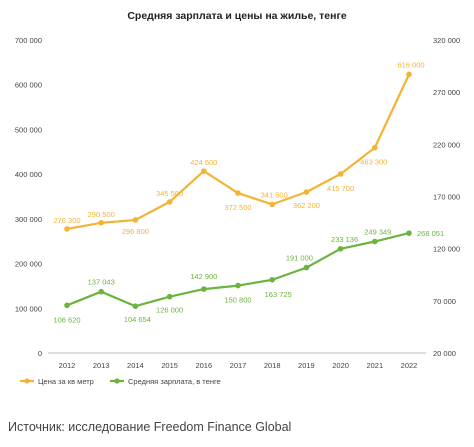 Image resolution: width=474 pixels, height=447 pixels. What do you see at coordinates (237, 16) in the screenshot?
I see `chart-title: Средняя зарплата и цены на жилье, тенге` at bounding box center [237, 16].